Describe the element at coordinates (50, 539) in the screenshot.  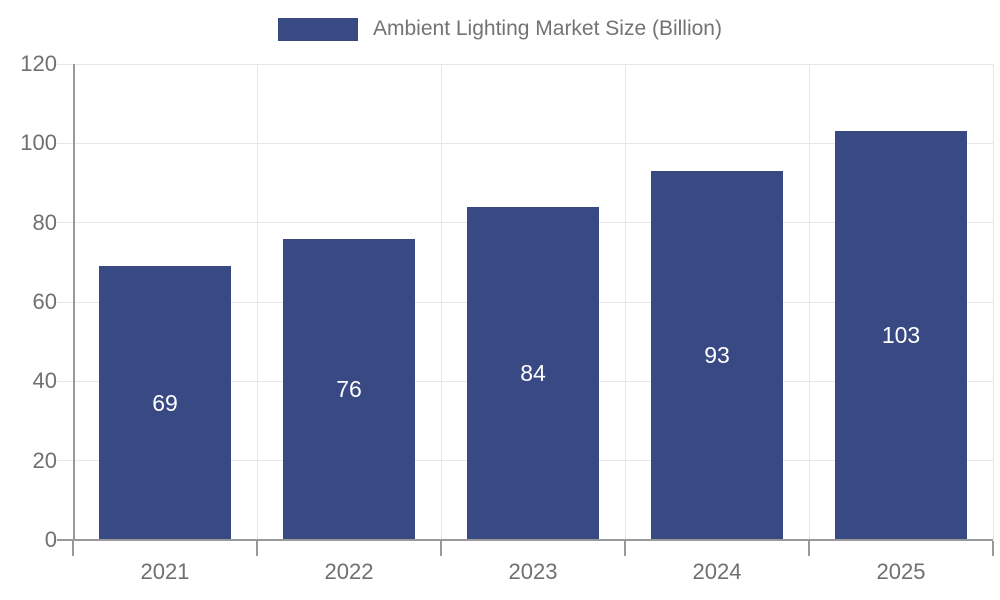
I see `y-tick-label-0: 0` at that location.